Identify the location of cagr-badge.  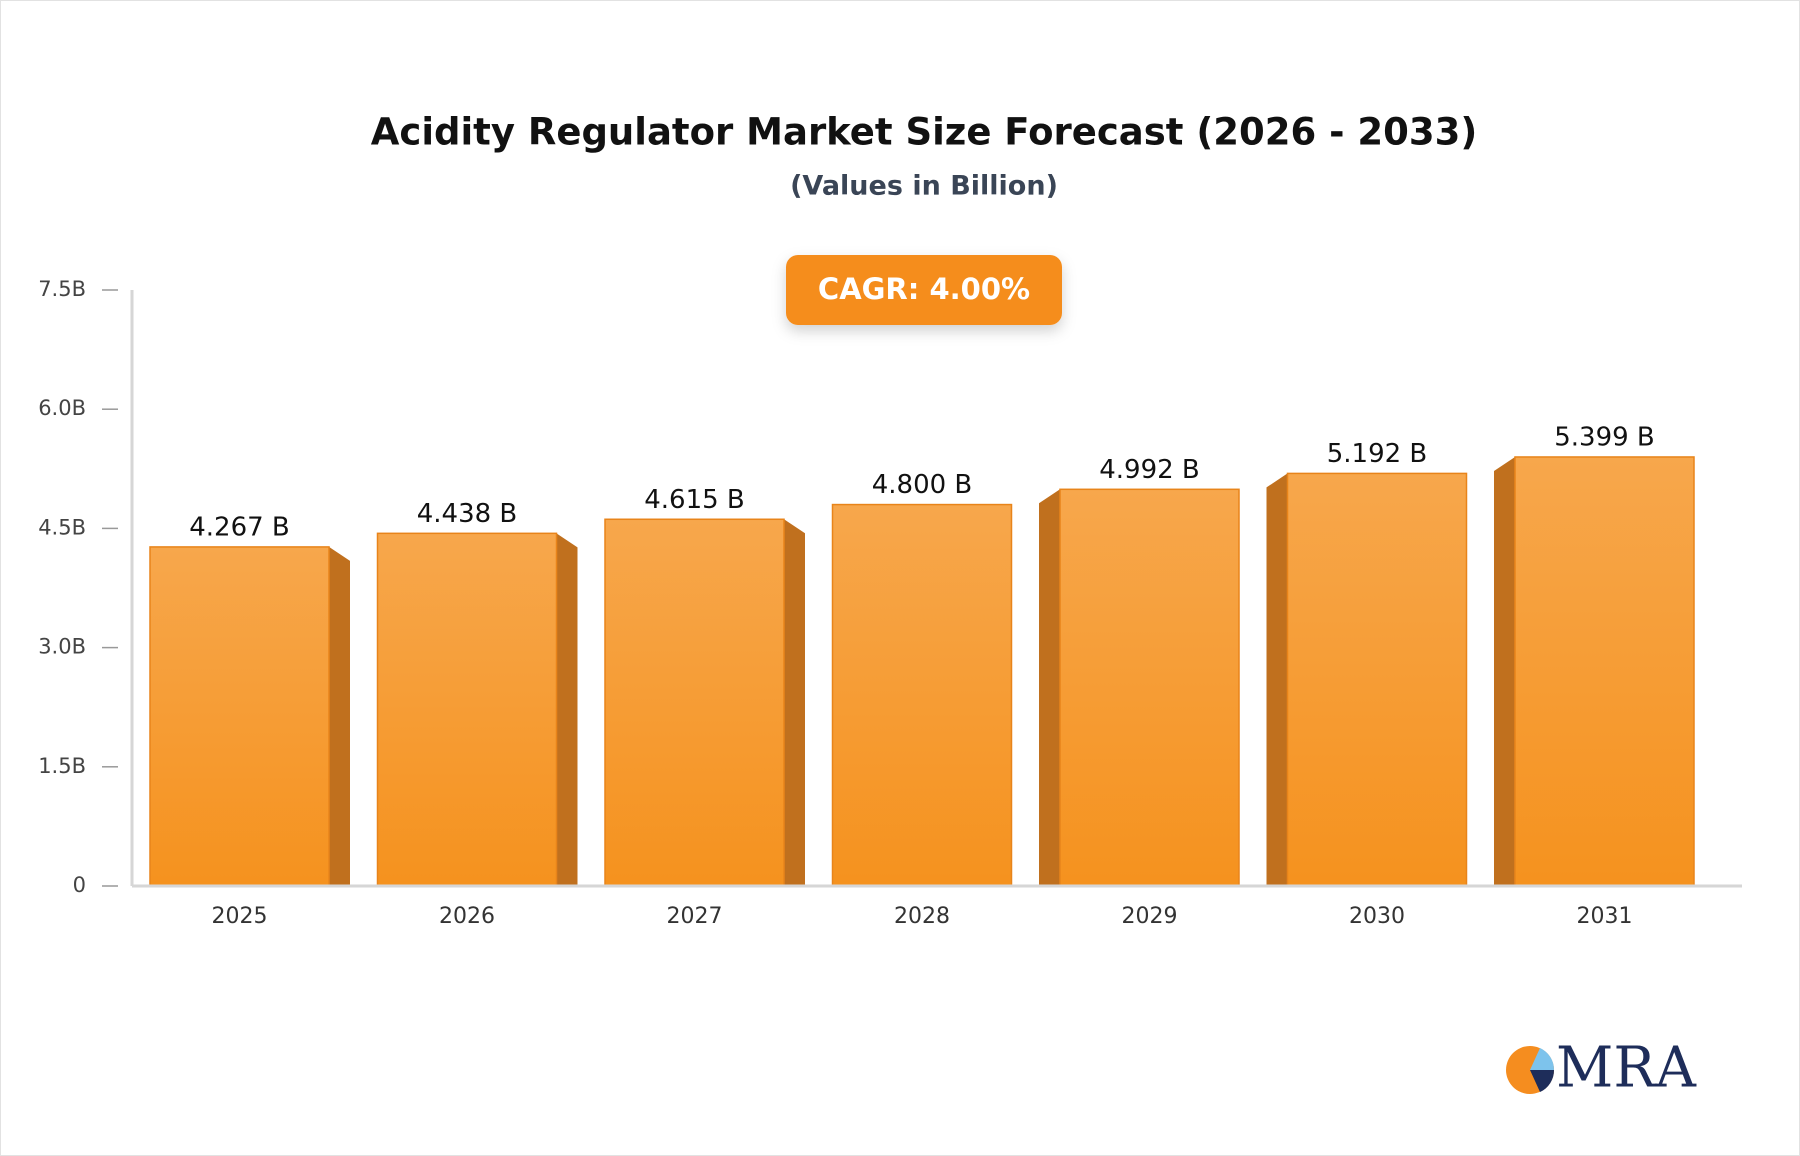
(924, 290).